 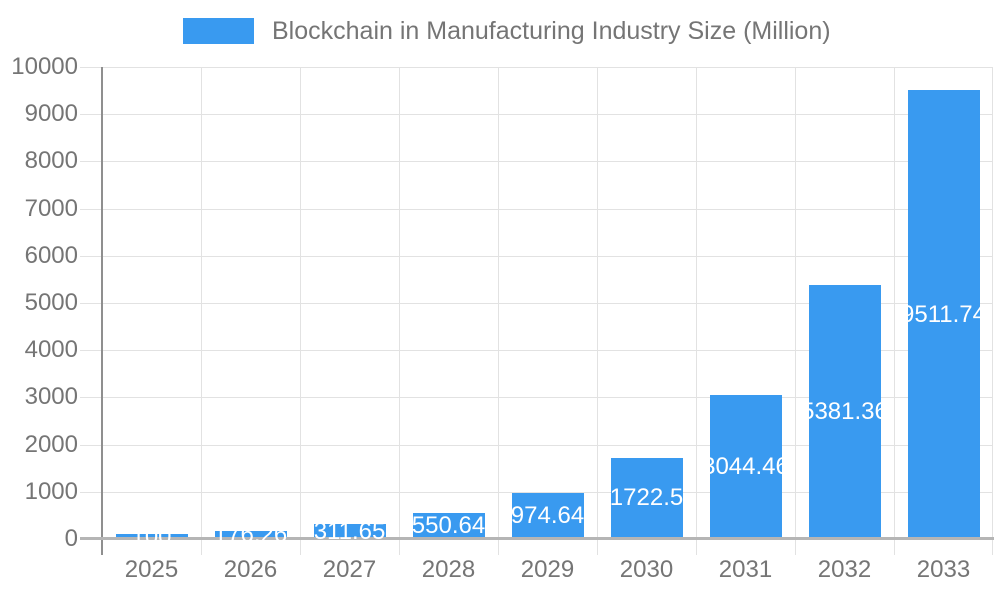 I want to click on bar-value-label: 176.26, so click(x=250, y=534).